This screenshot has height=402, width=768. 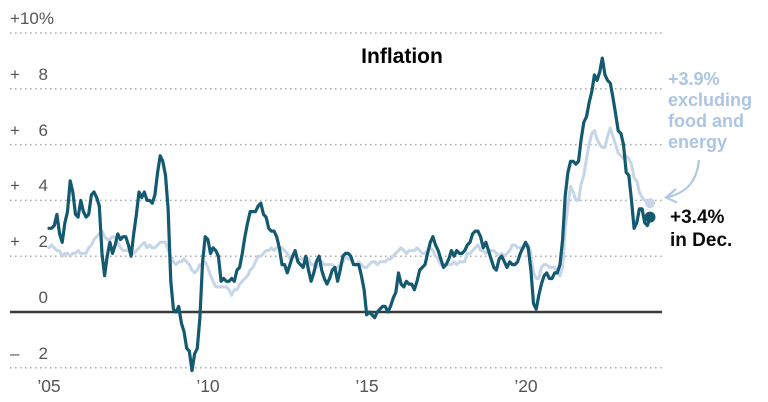 What do you see at coordinates (29, 353) in the screenshot?
I see `y-axis-label: –2` at bounding box center [29, 353].